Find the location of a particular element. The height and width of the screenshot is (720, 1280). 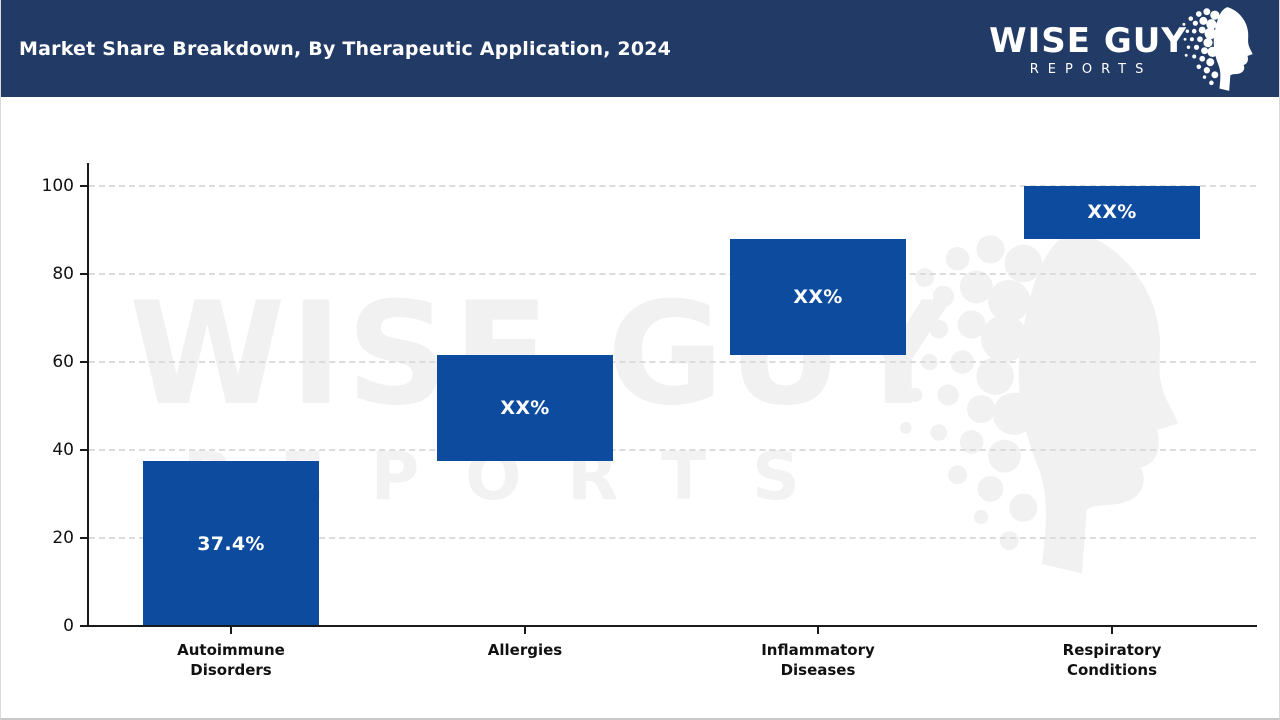

bar-allergies: XX% is located at coordinates (525, 408).